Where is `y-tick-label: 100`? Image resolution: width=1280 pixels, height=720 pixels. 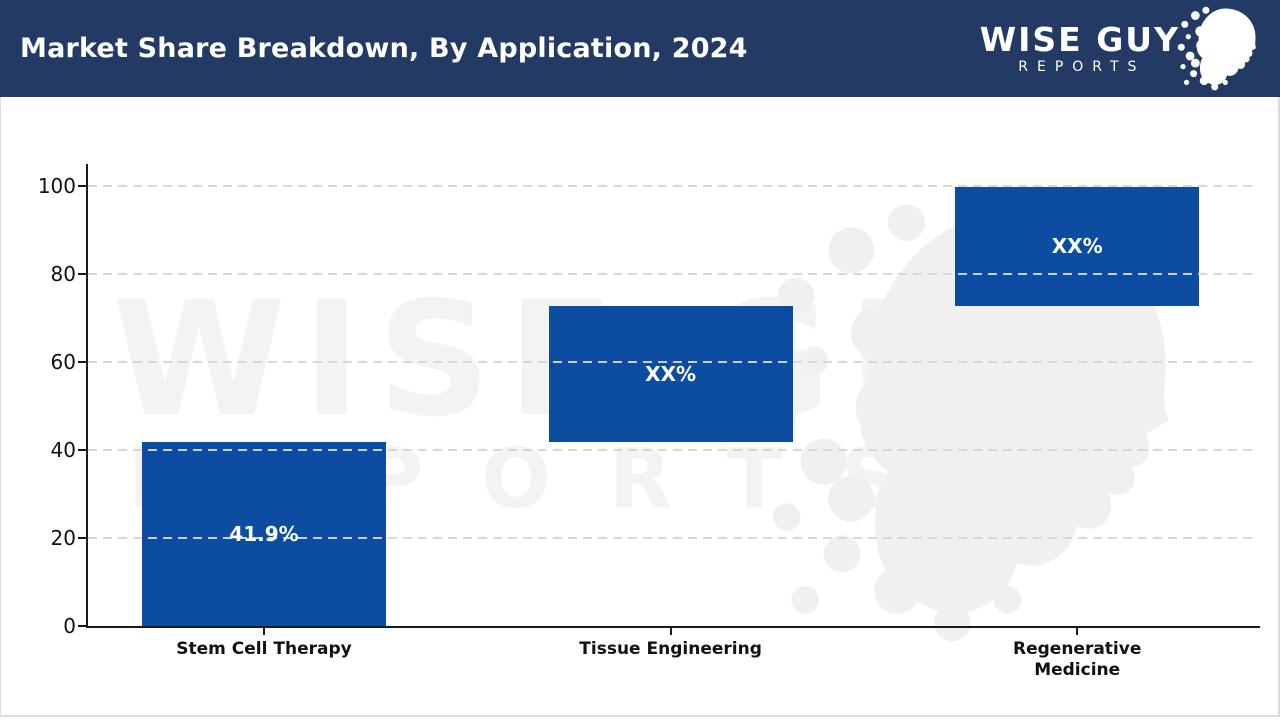
y-tick-label: 100 is located at coordinates (56, 186).